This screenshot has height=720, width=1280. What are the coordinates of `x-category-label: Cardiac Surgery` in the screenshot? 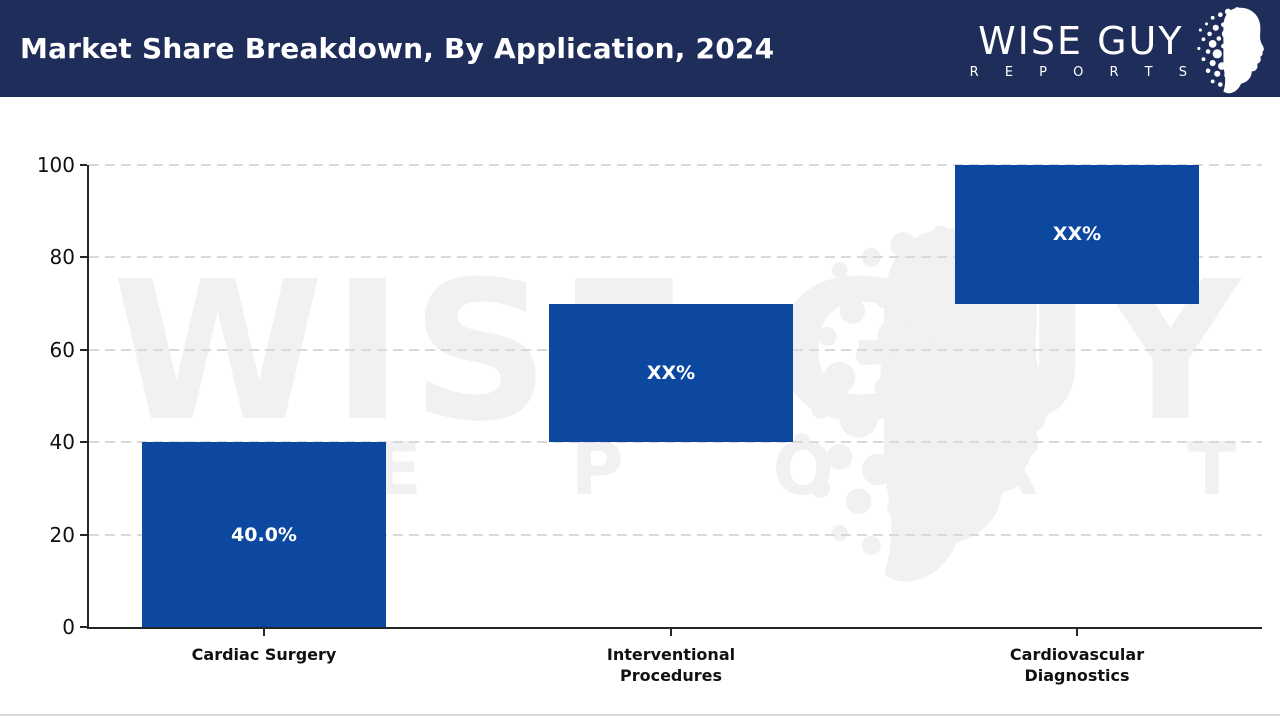 It's located at (264, 654).